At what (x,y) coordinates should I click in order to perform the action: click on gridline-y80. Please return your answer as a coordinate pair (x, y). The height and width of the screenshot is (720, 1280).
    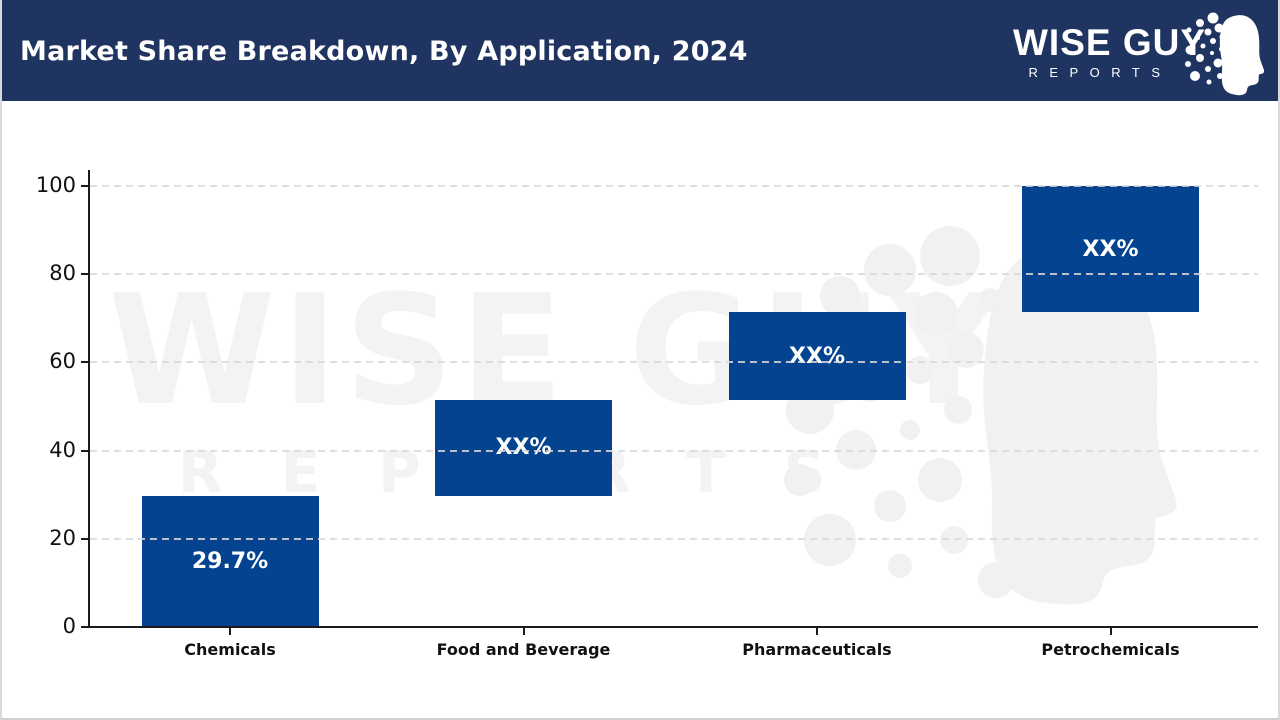
    Looking at the image, I should click on (674, 274).